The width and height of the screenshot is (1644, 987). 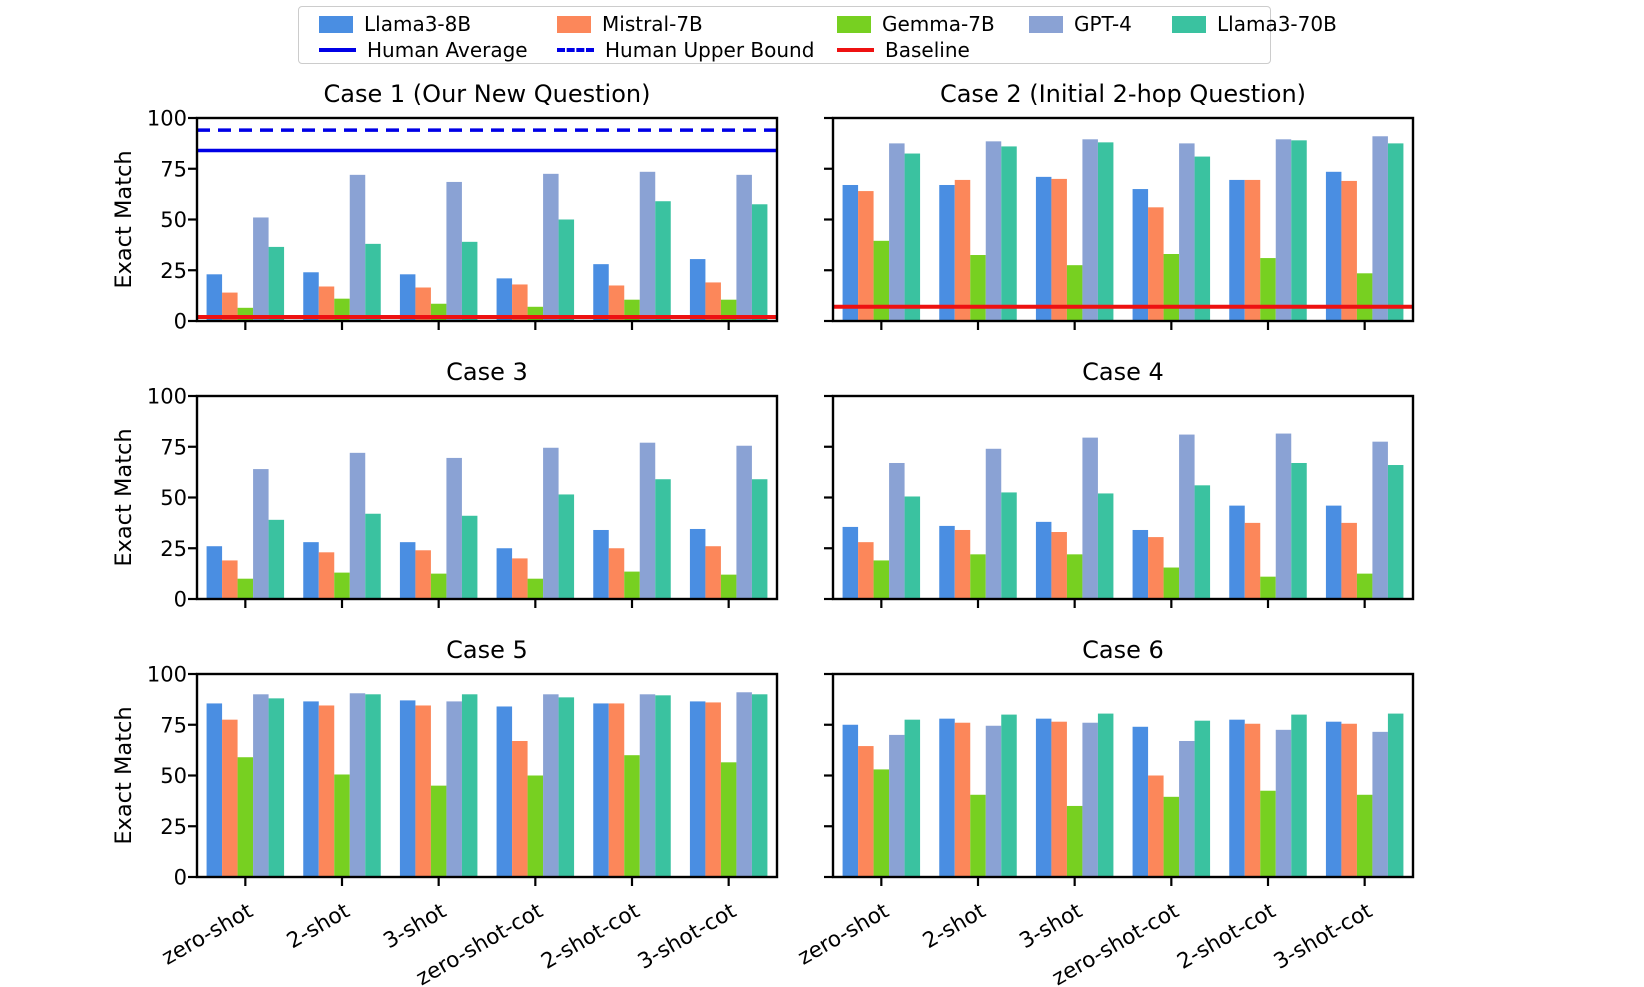 I want to click on subplot-title: Case 4, so click(x=1123, y=372).